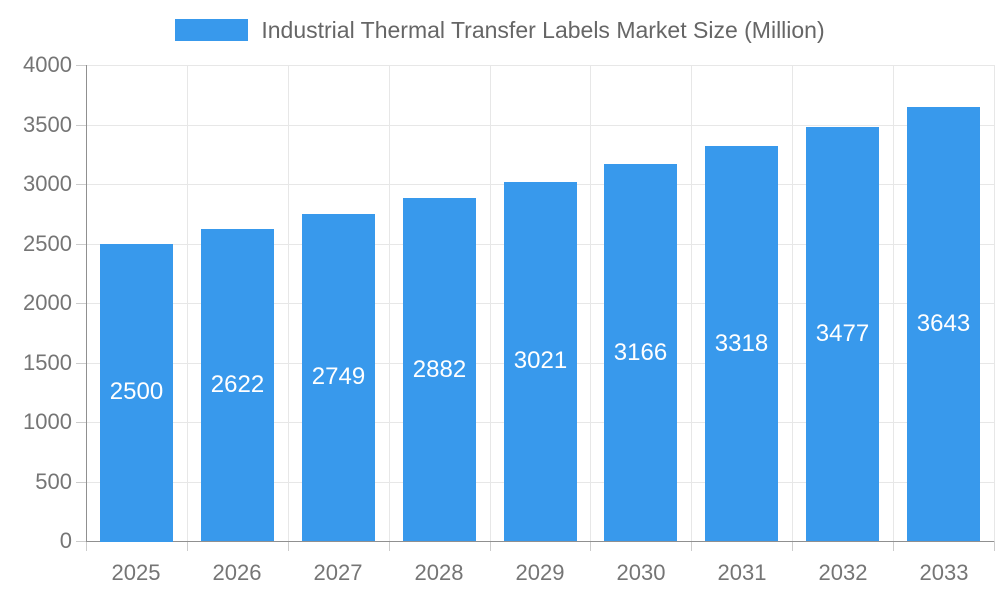 This screenshot has height=600, width=1000. I want to click on bar-2031, so click(741, 343).